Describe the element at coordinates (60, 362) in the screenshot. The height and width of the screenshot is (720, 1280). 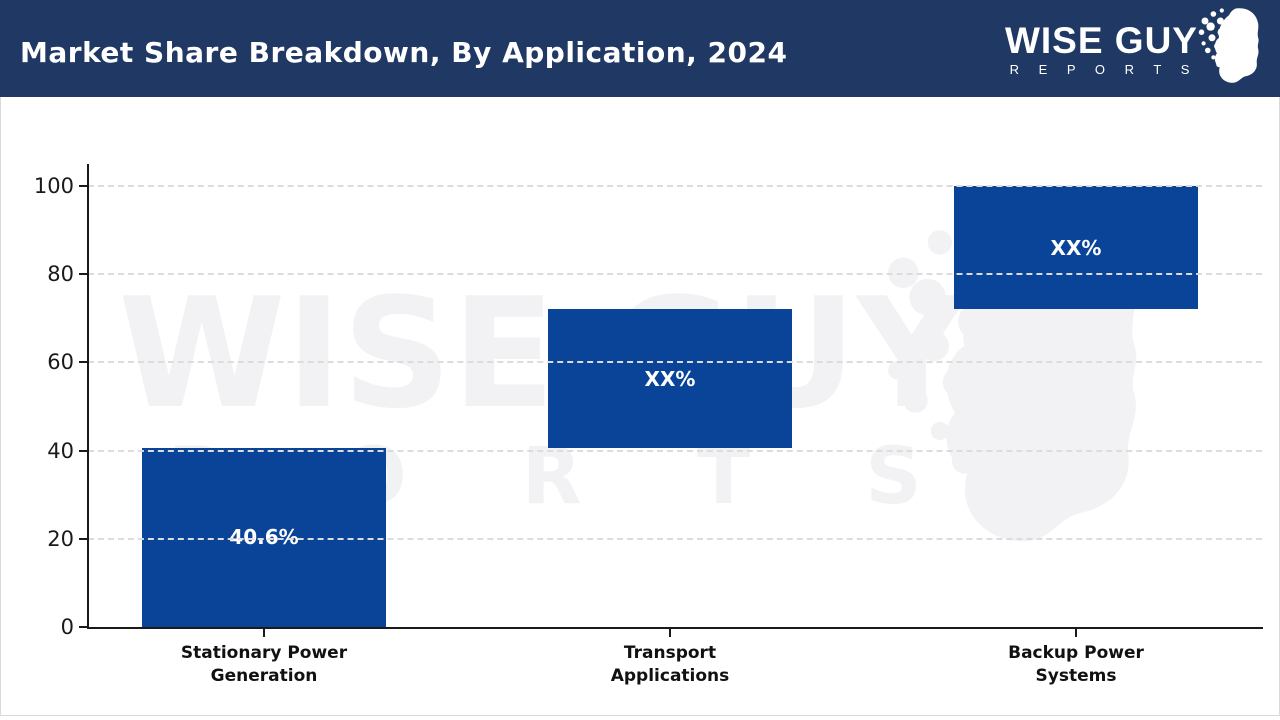
I see `y-tick-label: 60` at that location.